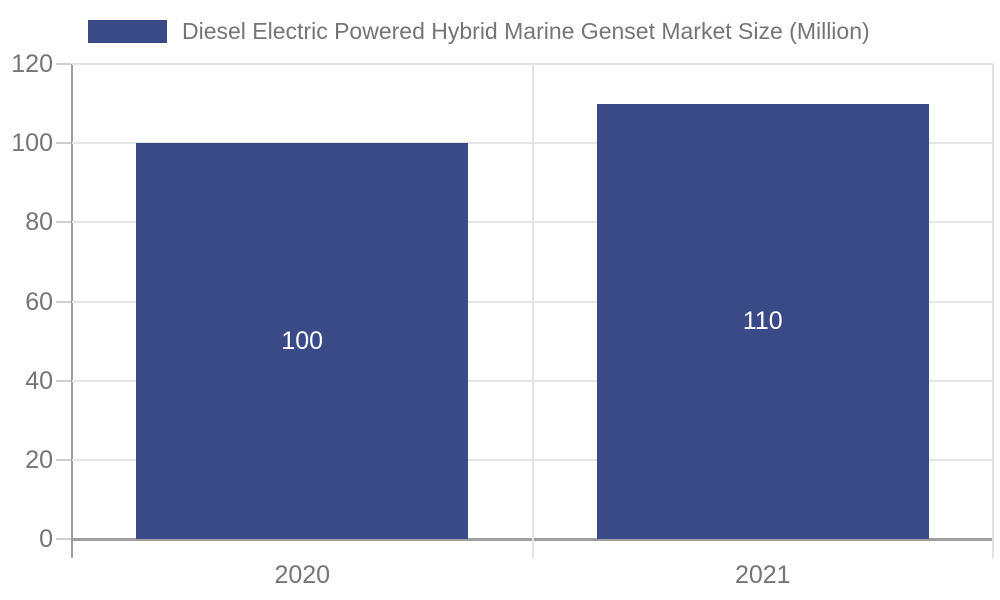  Describe the element at coordinates (39, 459) in the screenshot. I see `y-tick-label: 20` at that location.